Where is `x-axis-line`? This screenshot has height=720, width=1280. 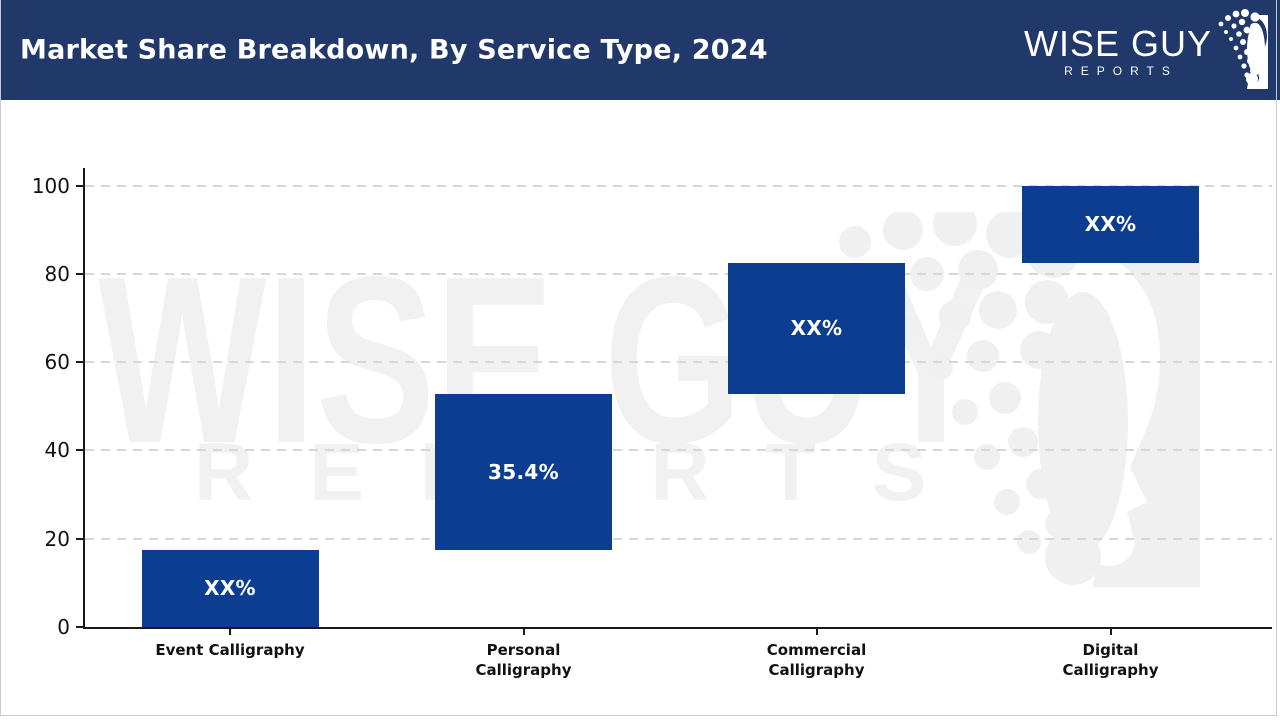 x-axis-line is located at coordinates (677, 628).